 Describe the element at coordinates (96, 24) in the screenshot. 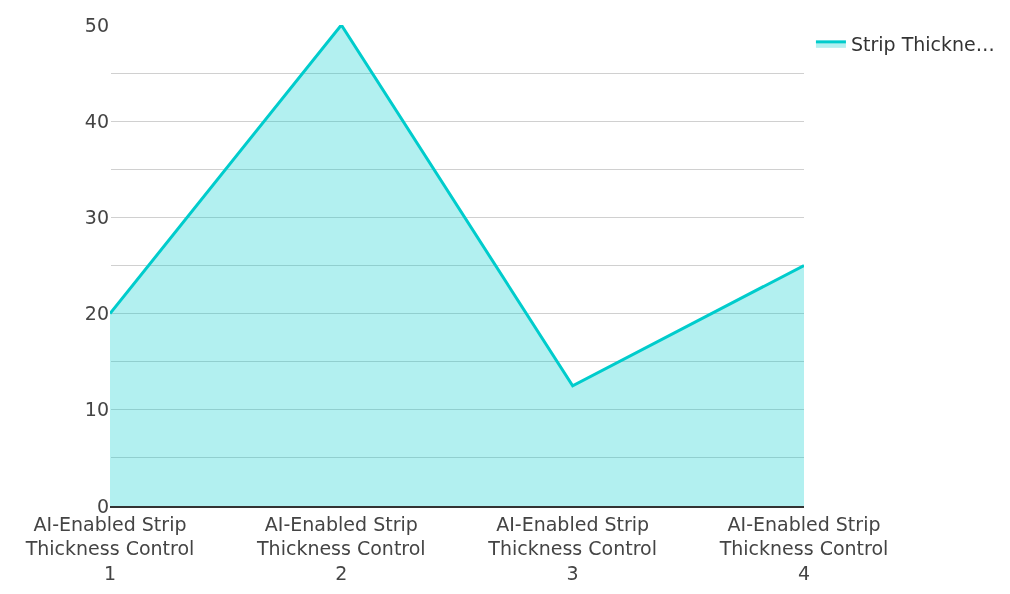

I see `y-tick-label: 50` at that location.